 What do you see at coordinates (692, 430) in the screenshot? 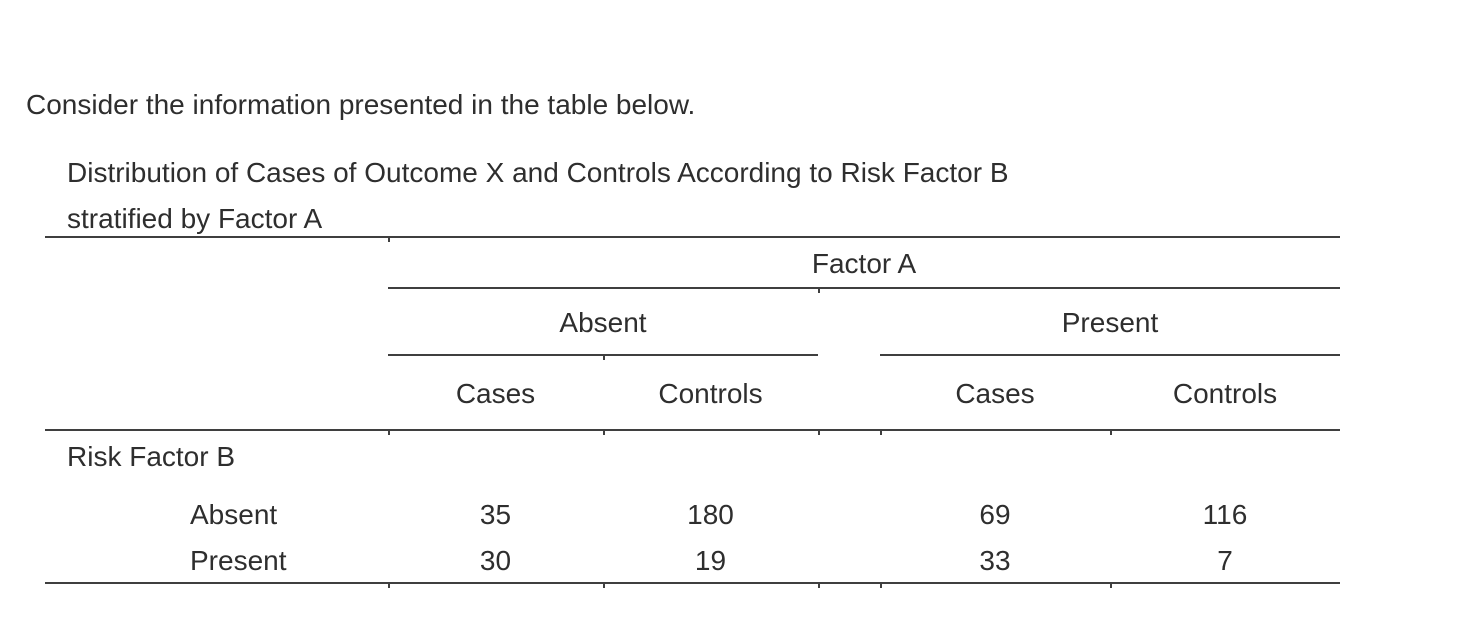
I see `rule-header-bottom` at bounding box center [692, 430].